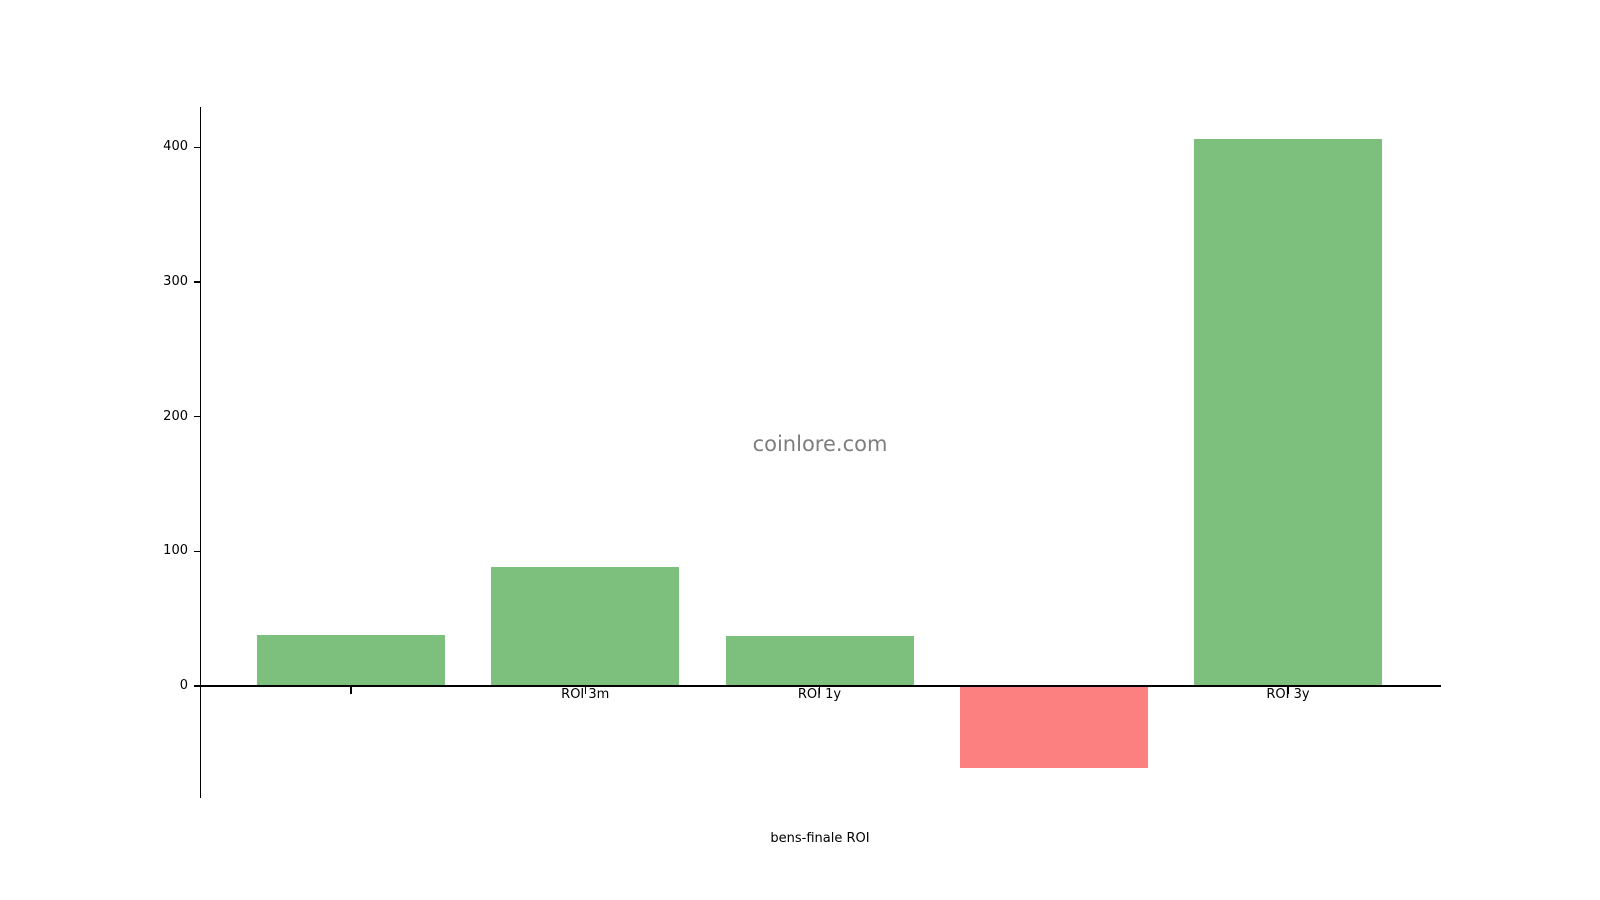  What do you see at coordinates (175, 416) in the screenshot?
I see `y-tick-label: 200` at bounding box center [175, 416].